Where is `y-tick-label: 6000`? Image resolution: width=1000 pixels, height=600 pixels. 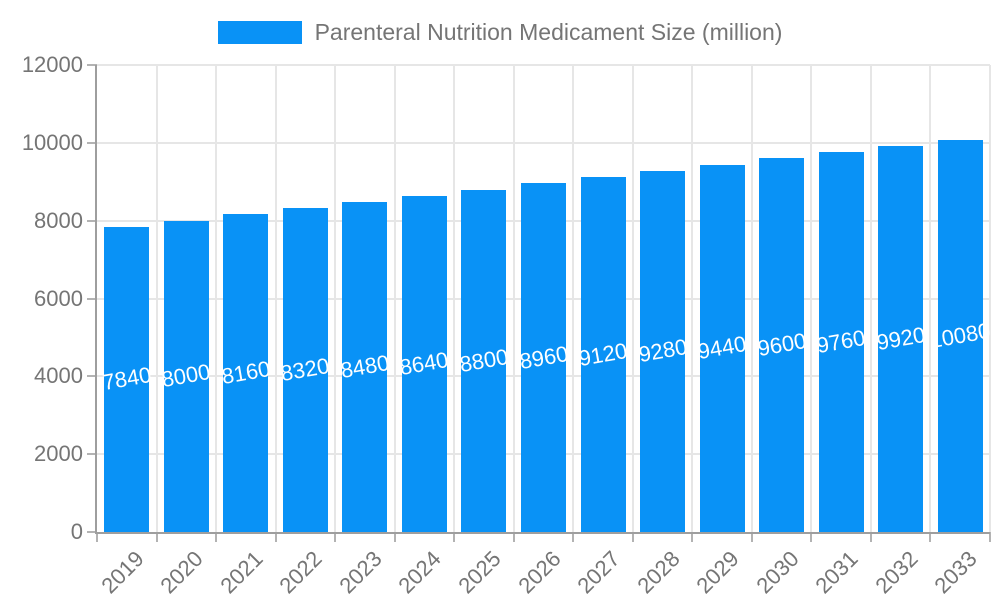
y-tick-label: 6000 is located at coordinates (58, 298).